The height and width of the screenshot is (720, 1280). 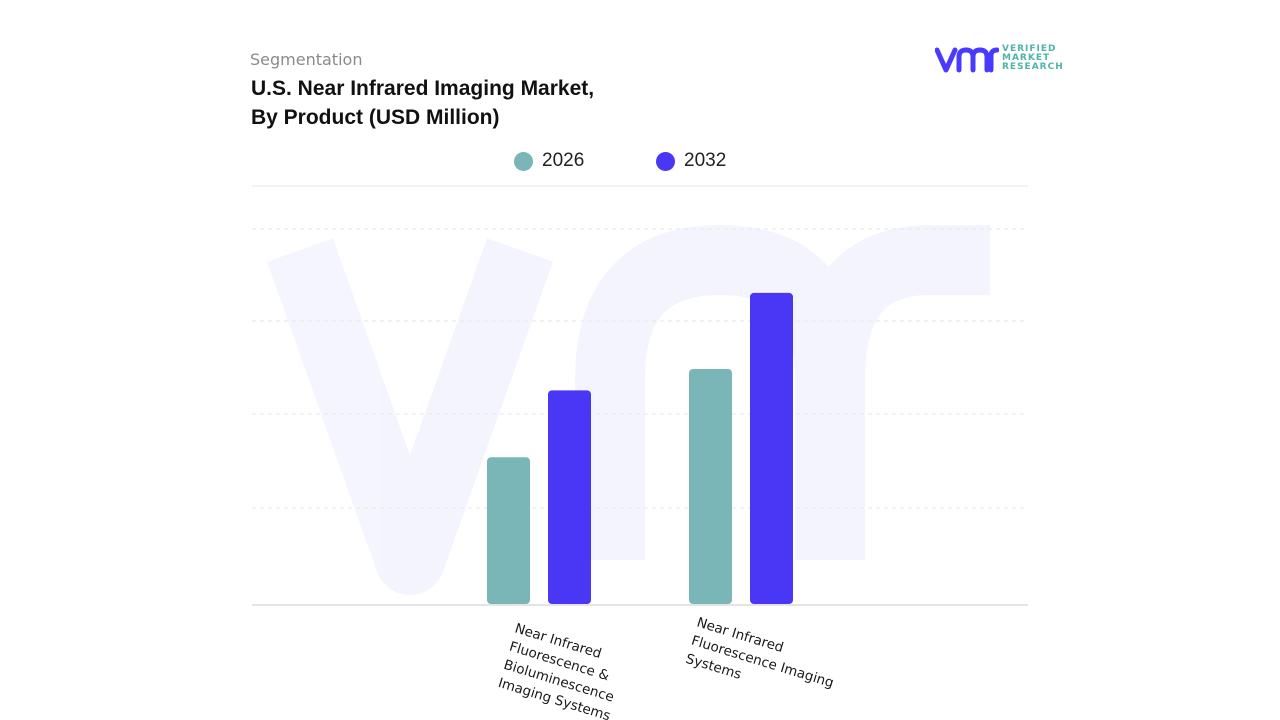 What do you see at coordinates (423, 88) in the screenshot?
I see `chart-title-line-1: U.S. Near Infrared Imaging Market,` at bounding box center [423, 88].